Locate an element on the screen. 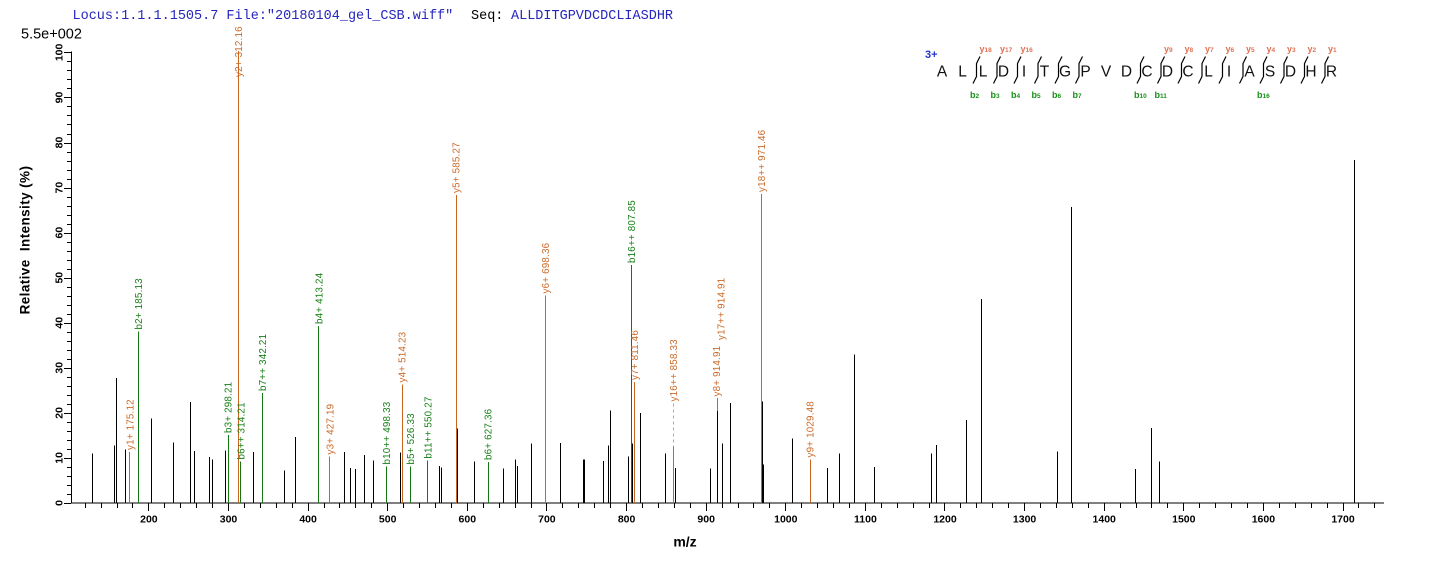 This screenshot has height=567, width=1436. svg-text: y18++ 971.46 is located at coordinates (762, 160).